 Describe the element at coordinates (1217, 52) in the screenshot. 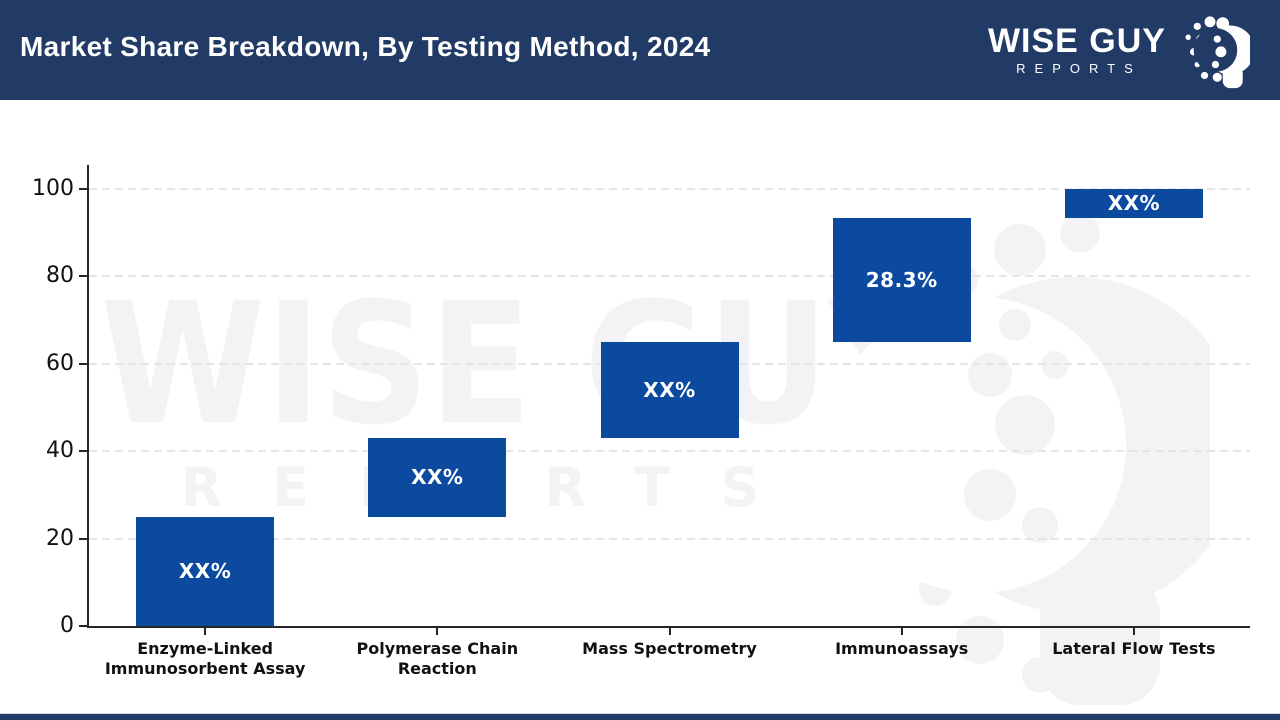

I see `brand-head-icon` at that location.